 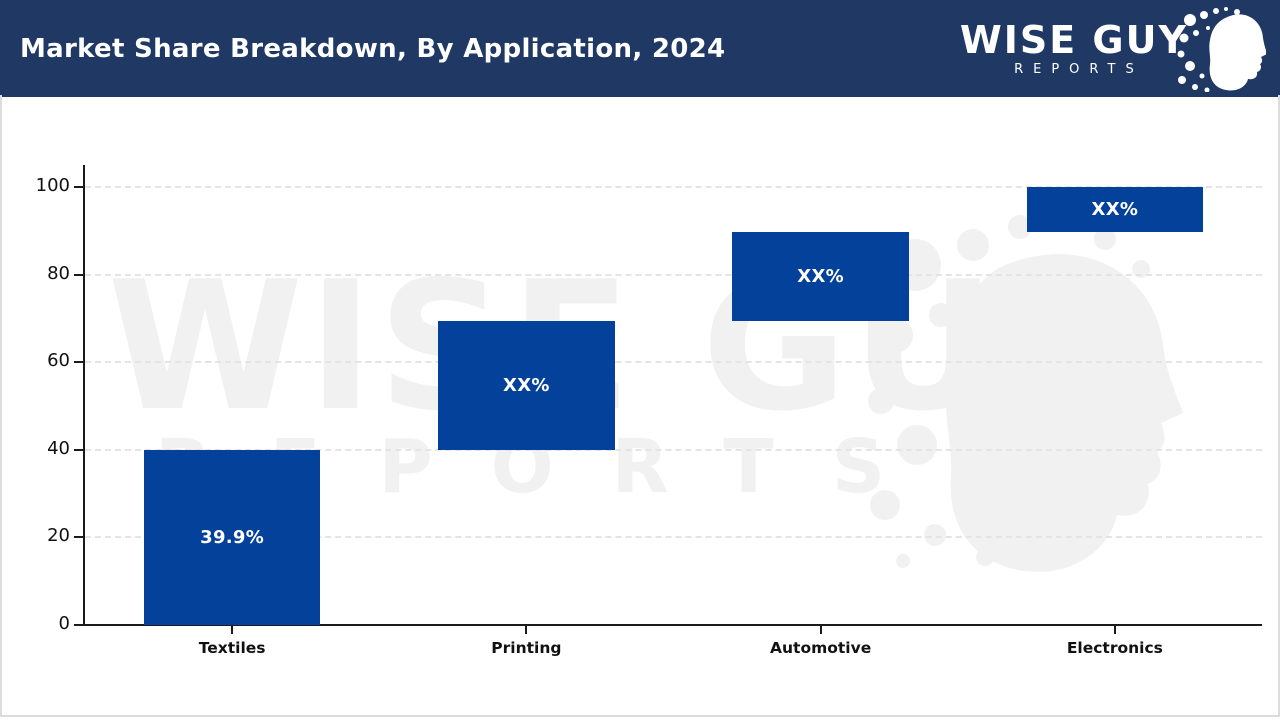 I want to click on brand-head-icon, so click(x=1221, y=49).